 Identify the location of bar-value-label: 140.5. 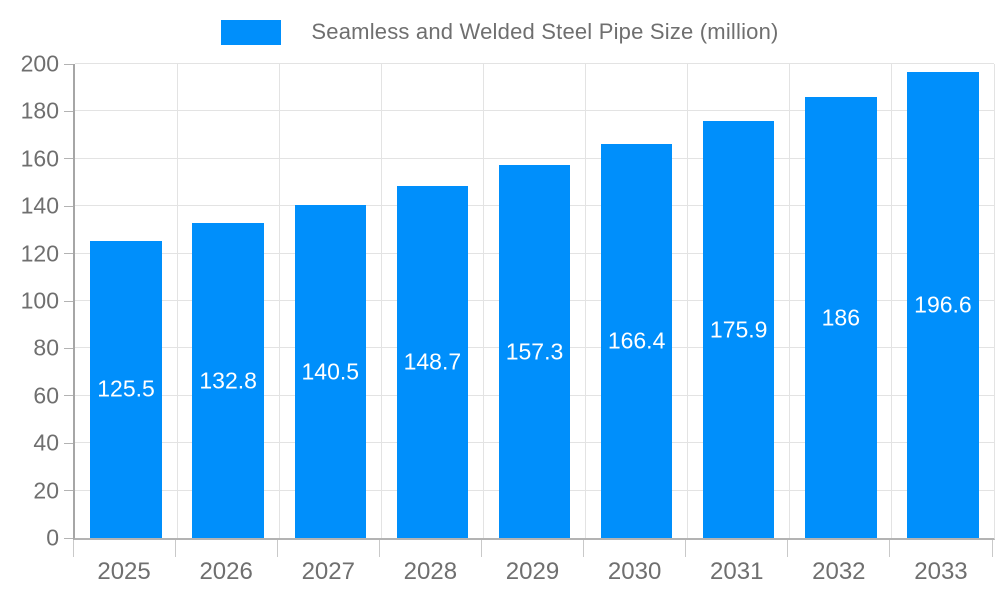
(330, 371).